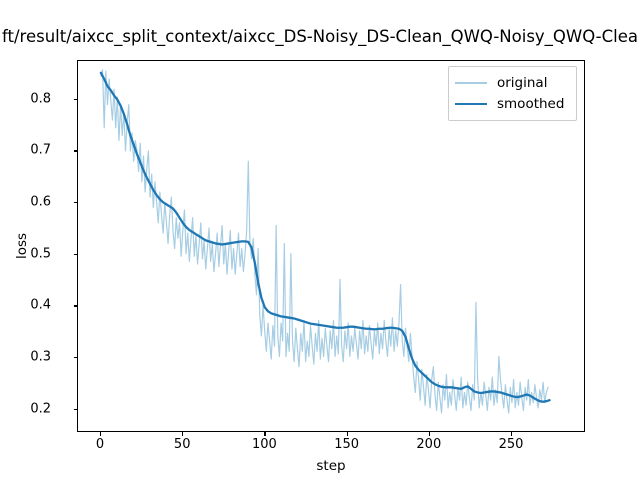  Describe the element at coordinates (100, 444) in the screenshot. I see `x-tick-label: 0` at that location.